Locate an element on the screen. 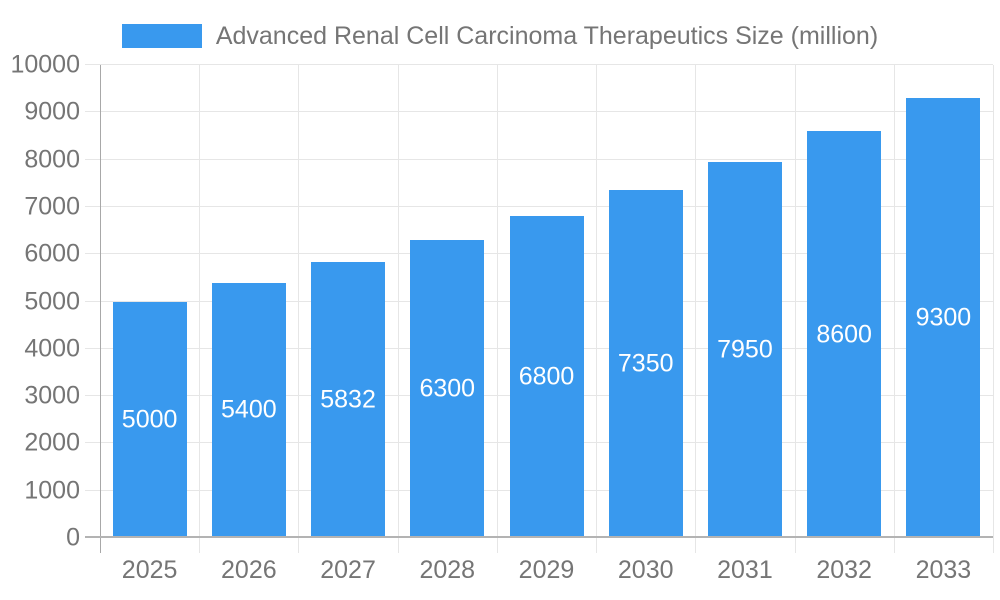  x-tick-label: 2026 is located at coordinates (249, 570).